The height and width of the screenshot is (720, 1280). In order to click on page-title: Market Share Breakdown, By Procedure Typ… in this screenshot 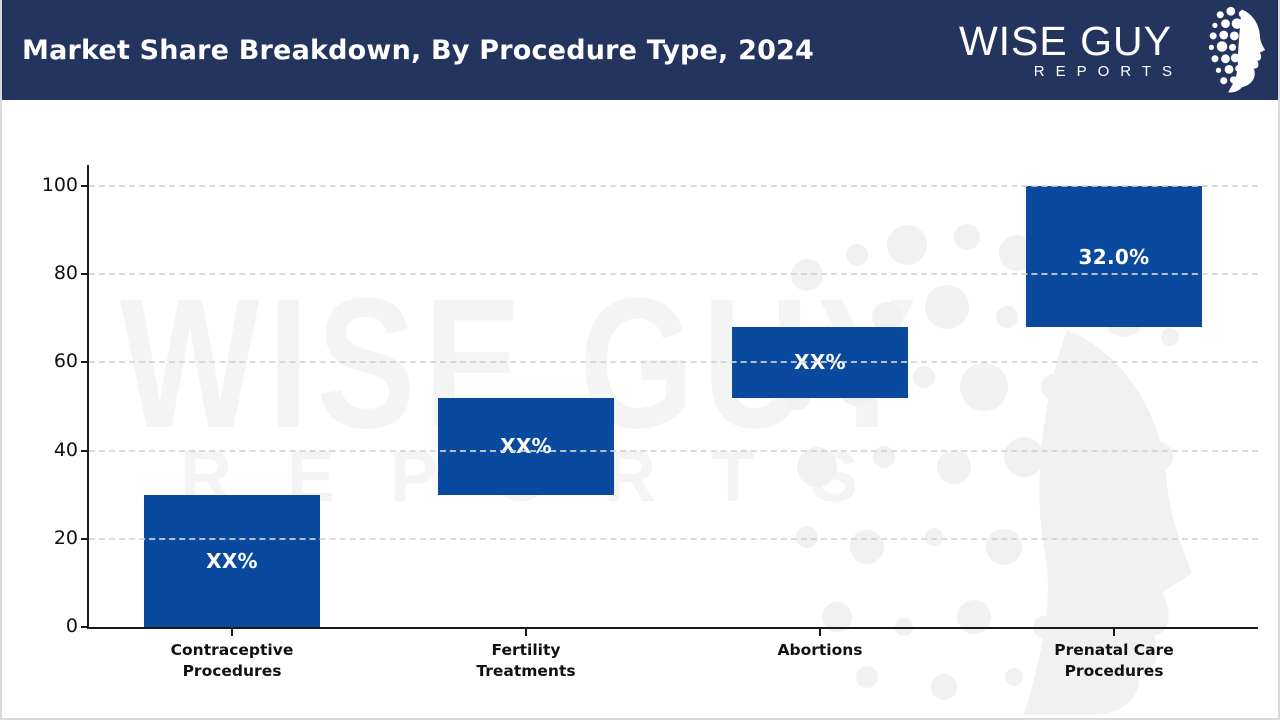, I will do `click(418, 50)`.